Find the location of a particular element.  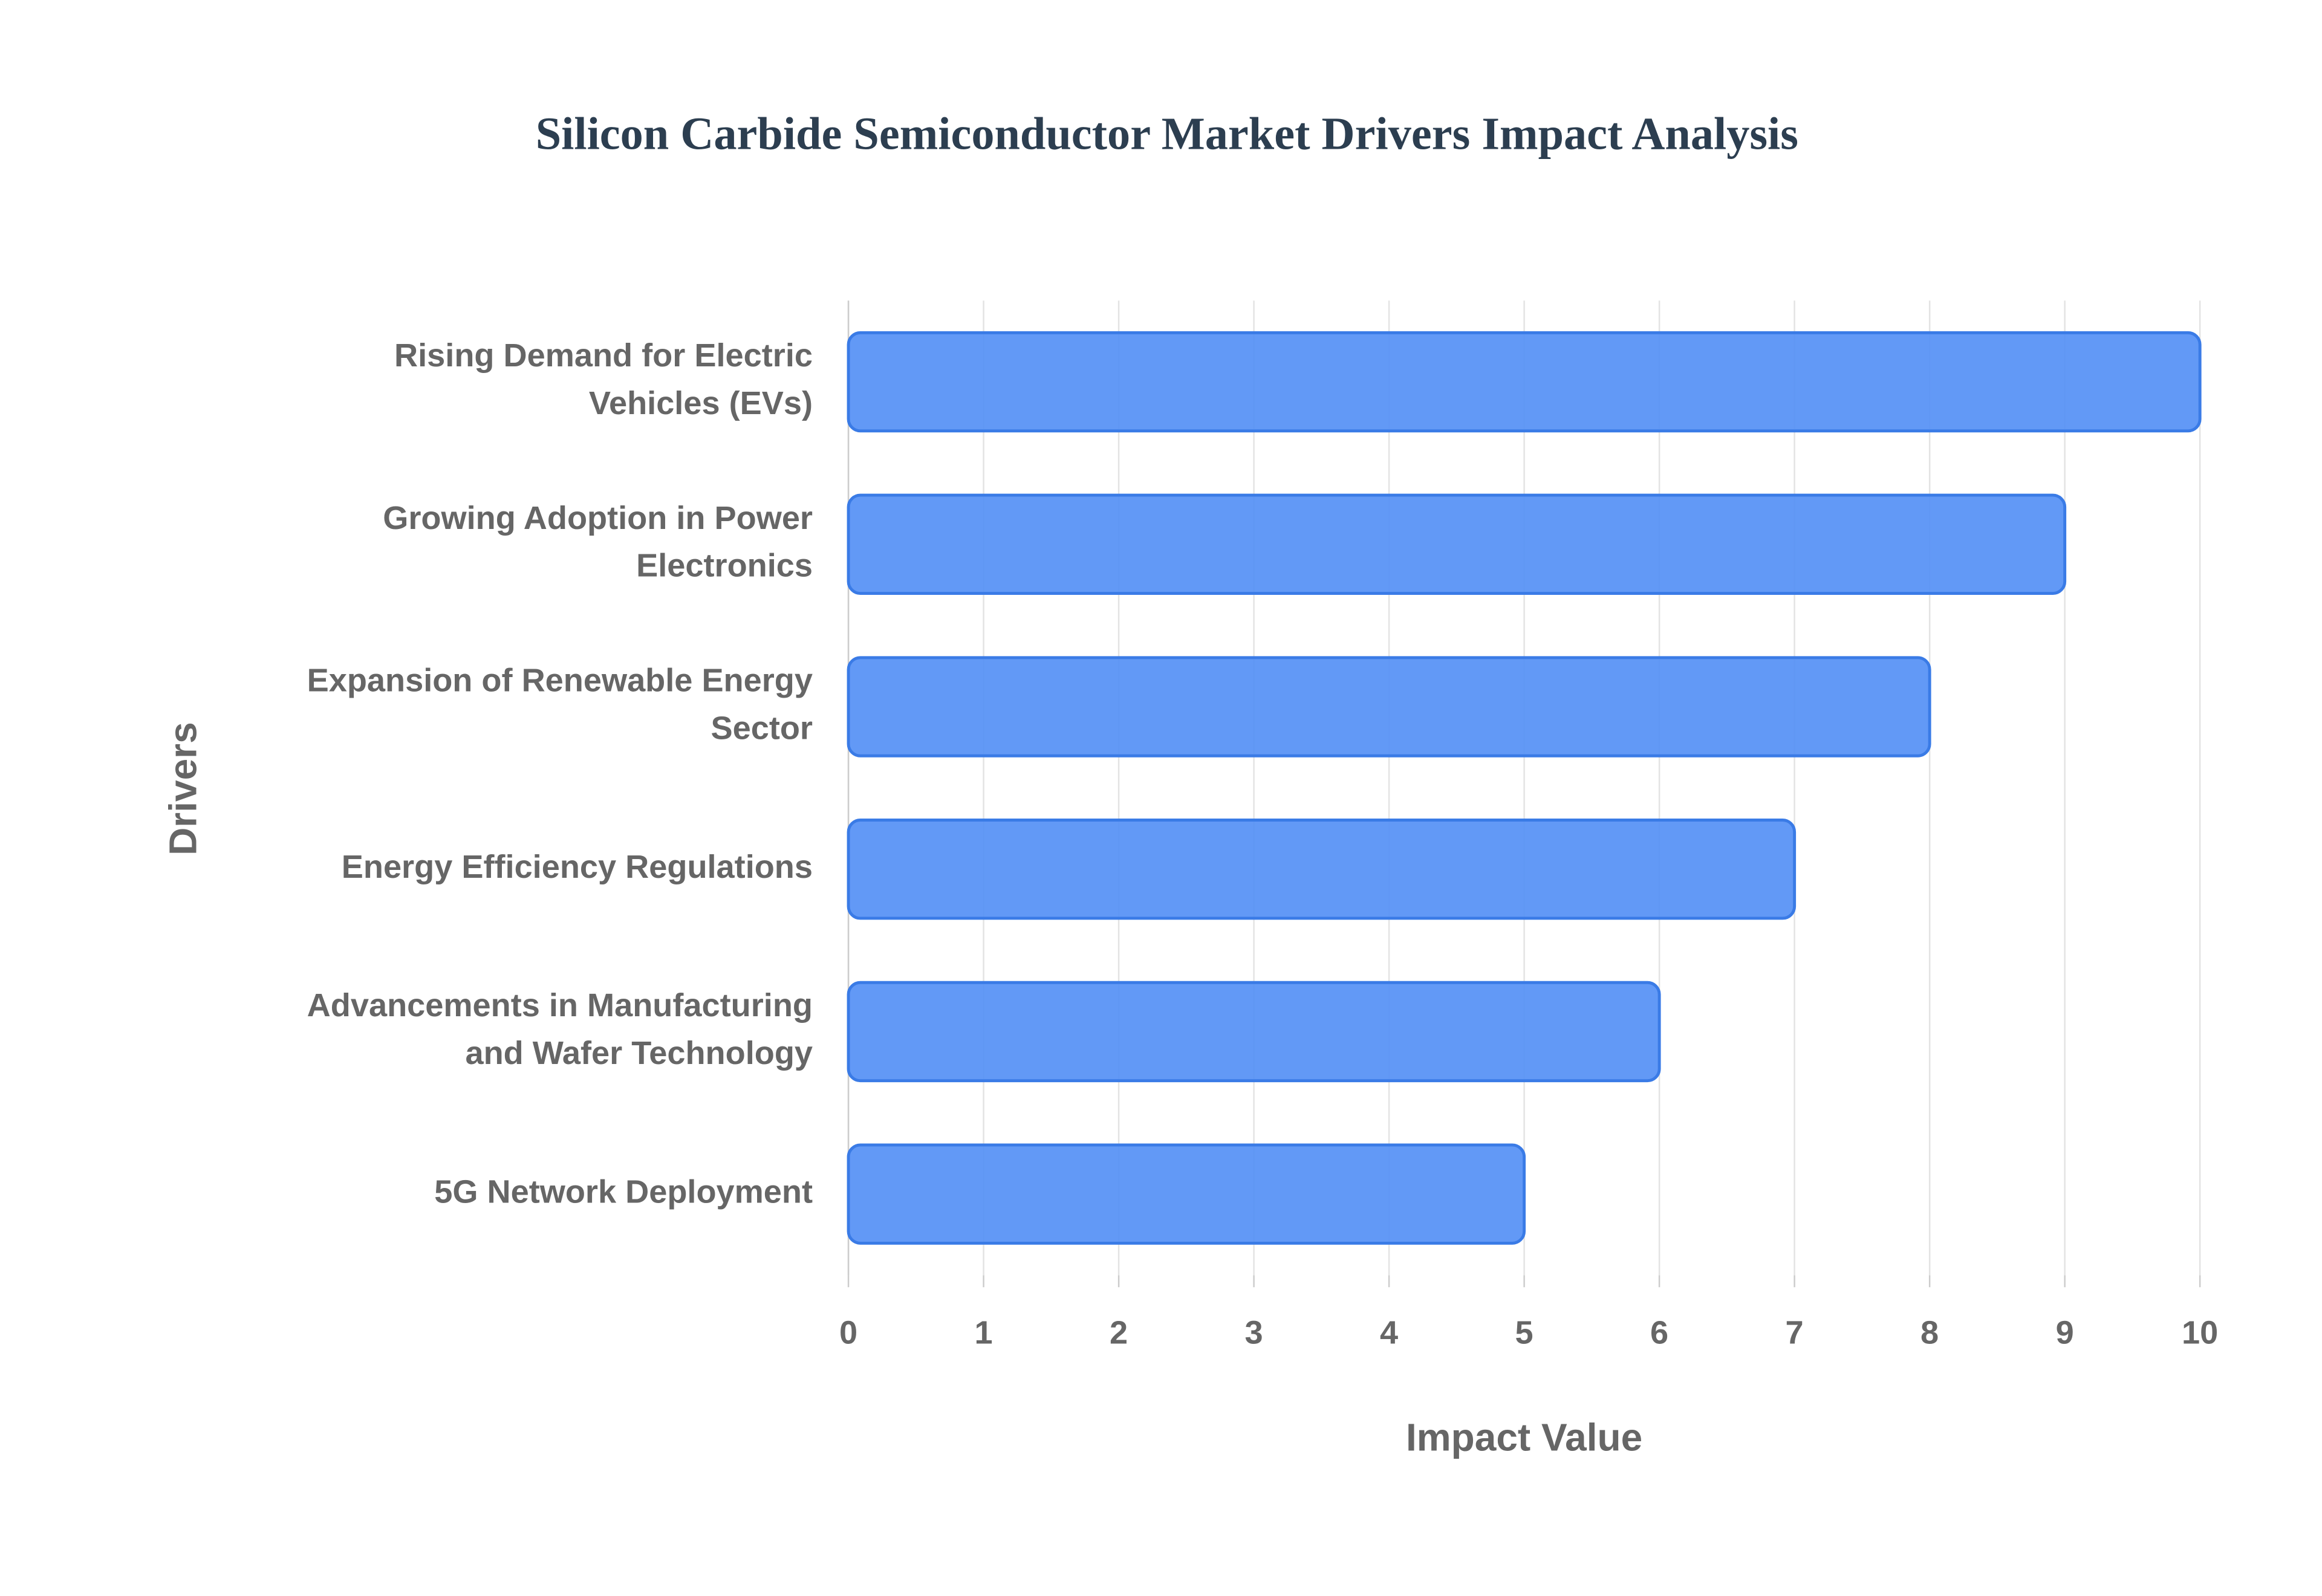

x-tick-label: 0 is located at coordinates (848, 1332).